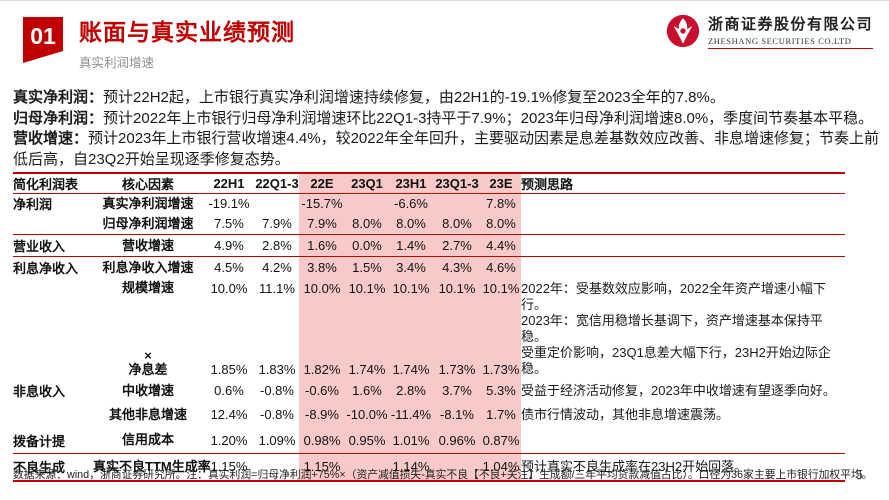 The width and height of the screenshot is (889, 500). Describe the element at coordinates (457, 440) in the screenshot. I see `table-cell: 0.96%` at that location.